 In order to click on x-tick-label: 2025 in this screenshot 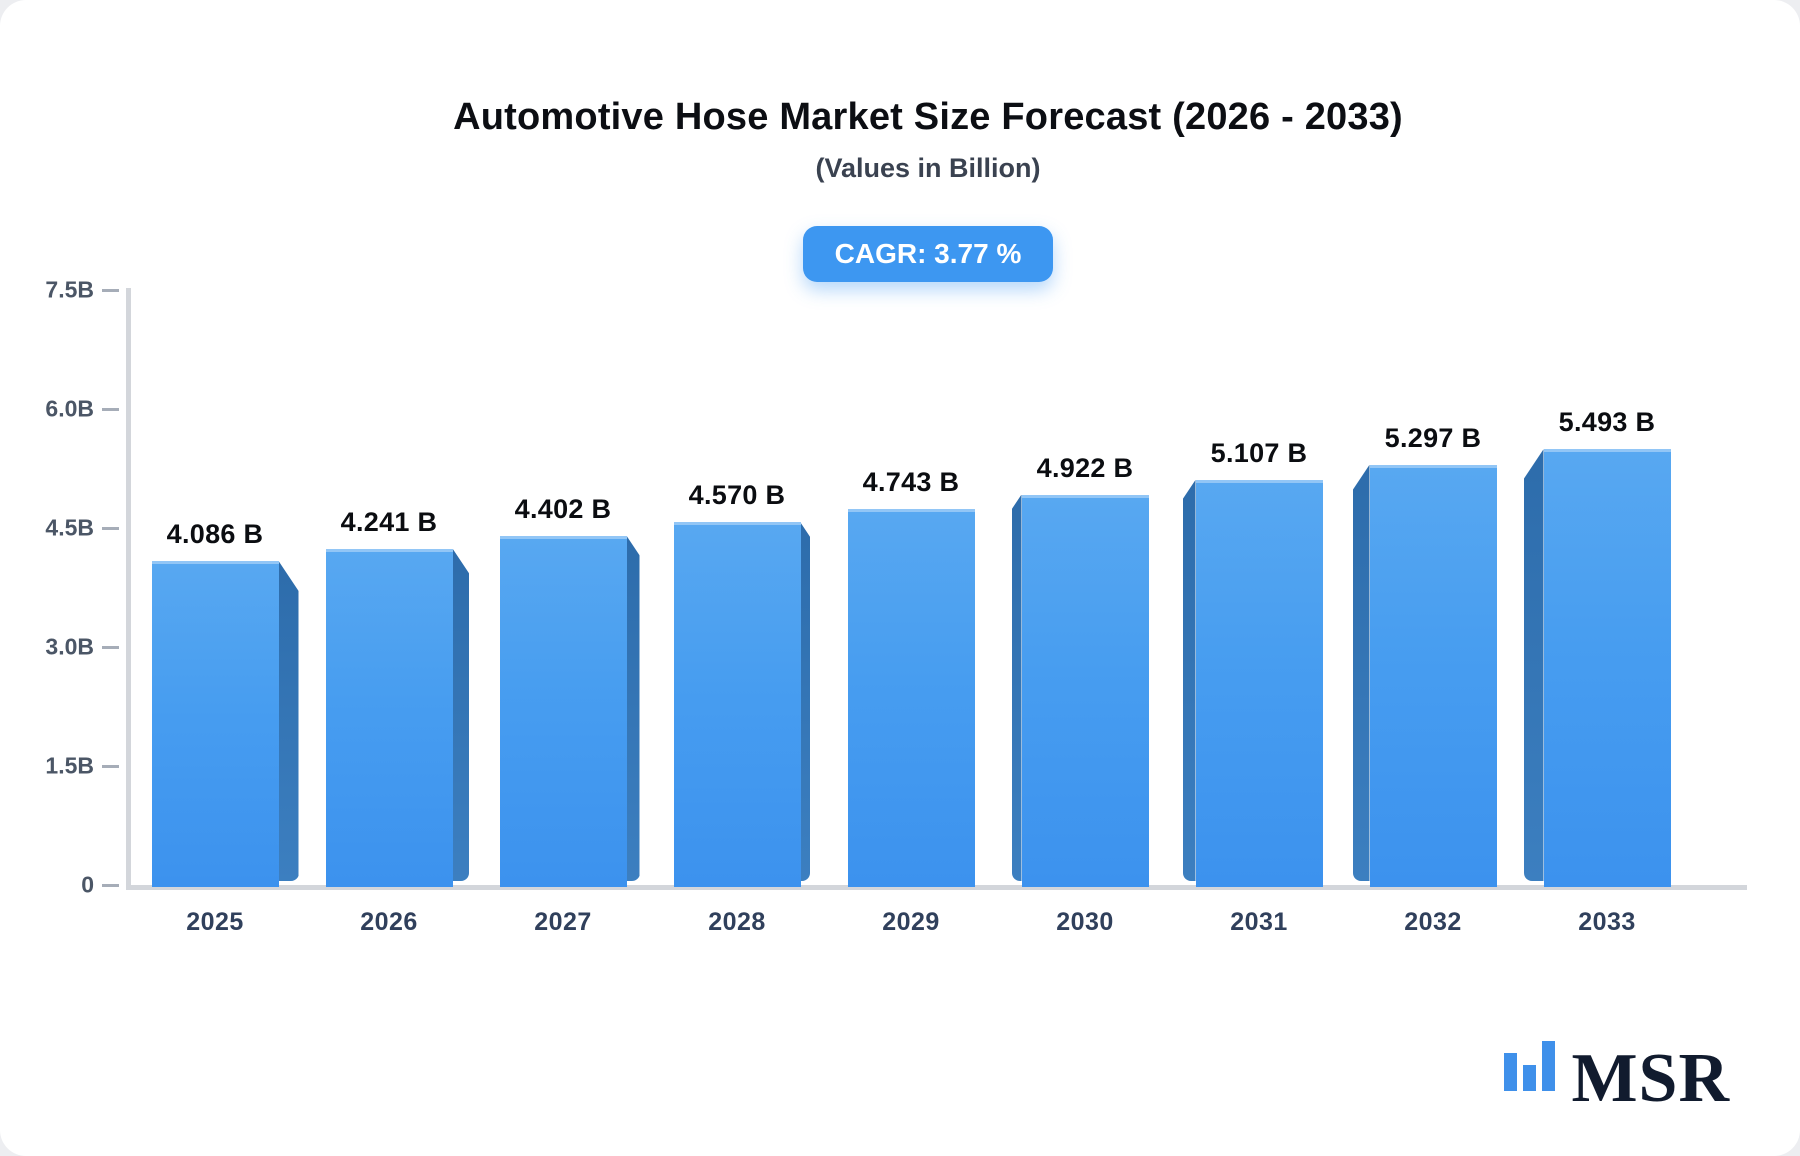, I will do `click(215, 922)`.